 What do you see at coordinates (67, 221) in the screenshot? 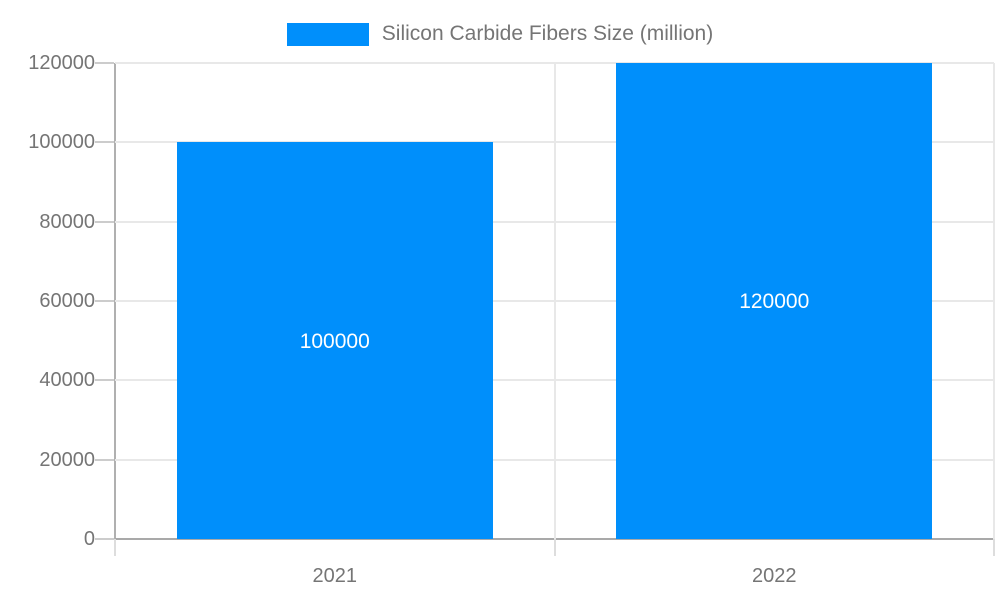
I see `y-tick-label: 80000` at bounding box center [67, 221].